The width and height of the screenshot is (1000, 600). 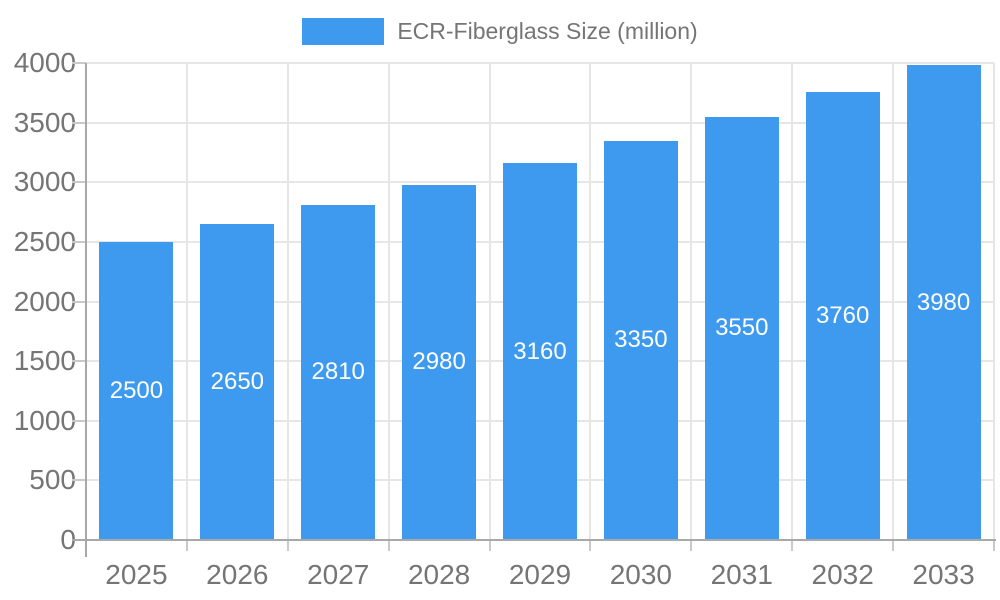 I want to click on y-tick-label: 0, so click(x=68, y=539).